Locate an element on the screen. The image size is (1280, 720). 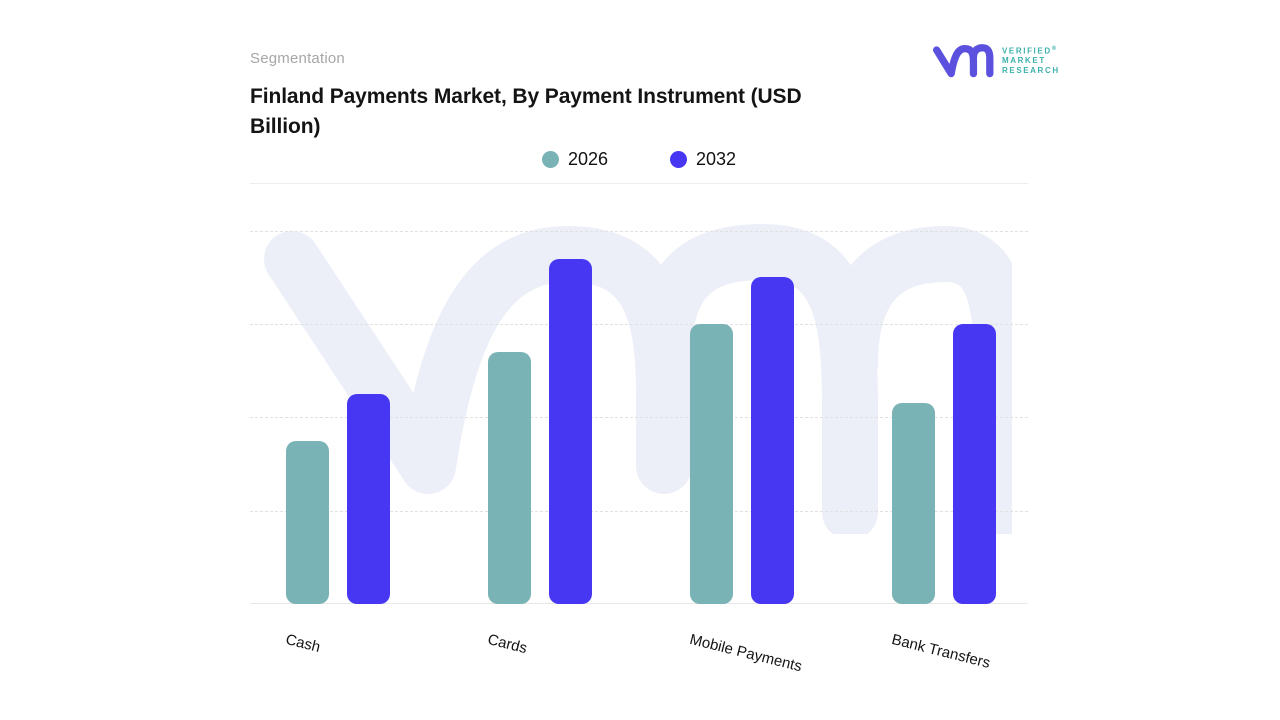
vmr-monogram-icon is located at coordinates (963, 61).